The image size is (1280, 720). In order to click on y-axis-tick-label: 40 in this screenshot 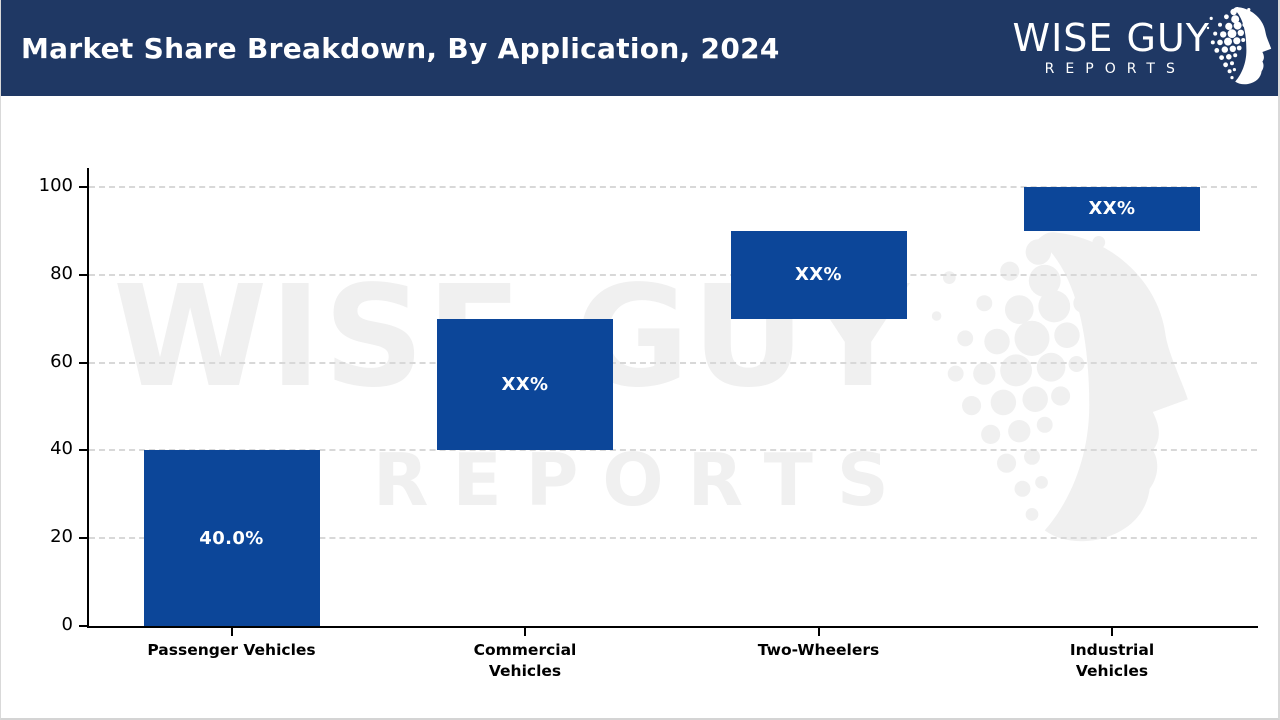, I will do `click(61, 449)`.